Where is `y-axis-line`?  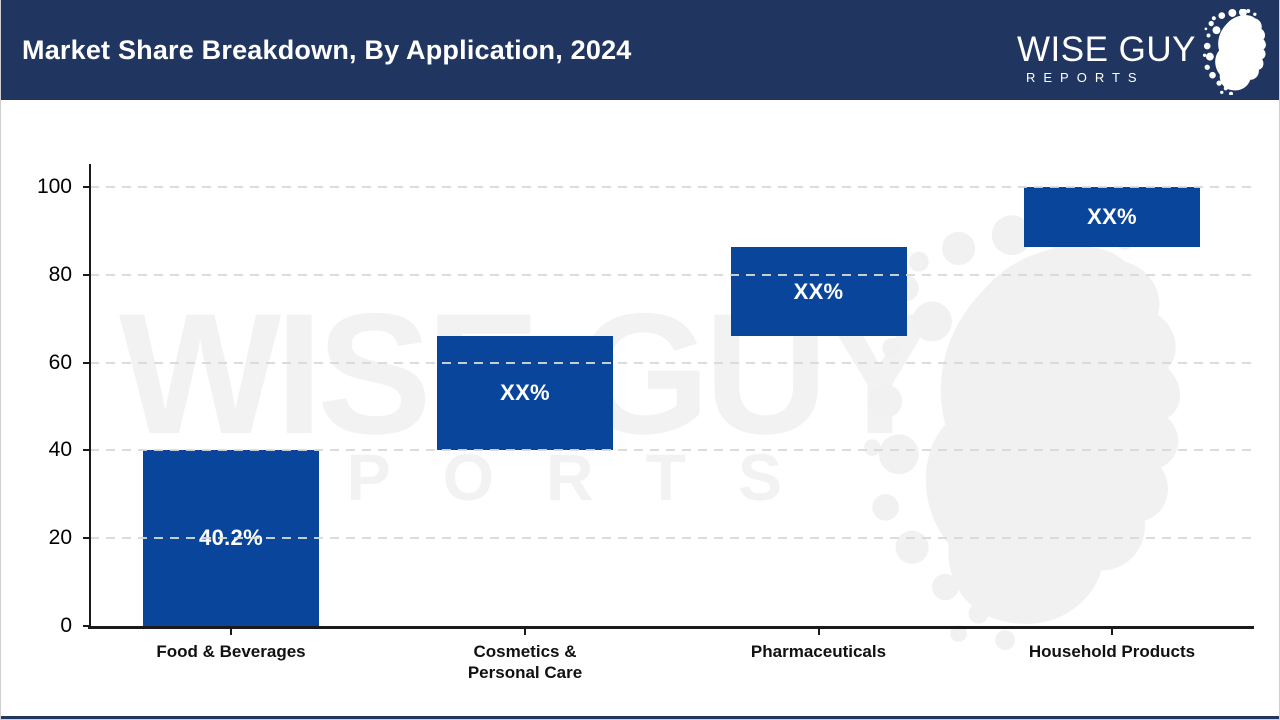 y-axis-line is located at coordinates (90, 396).